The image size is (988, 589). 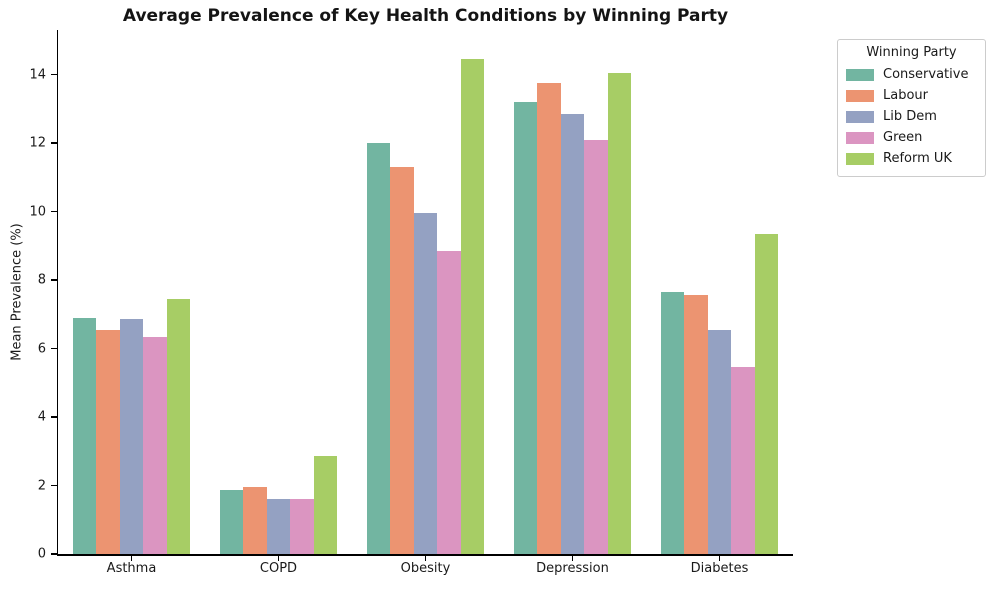 What do you see at coordinates (672, 423) in the screenshot?
I see `bar-conservative-diabetes` at bounding box center [672, 423].